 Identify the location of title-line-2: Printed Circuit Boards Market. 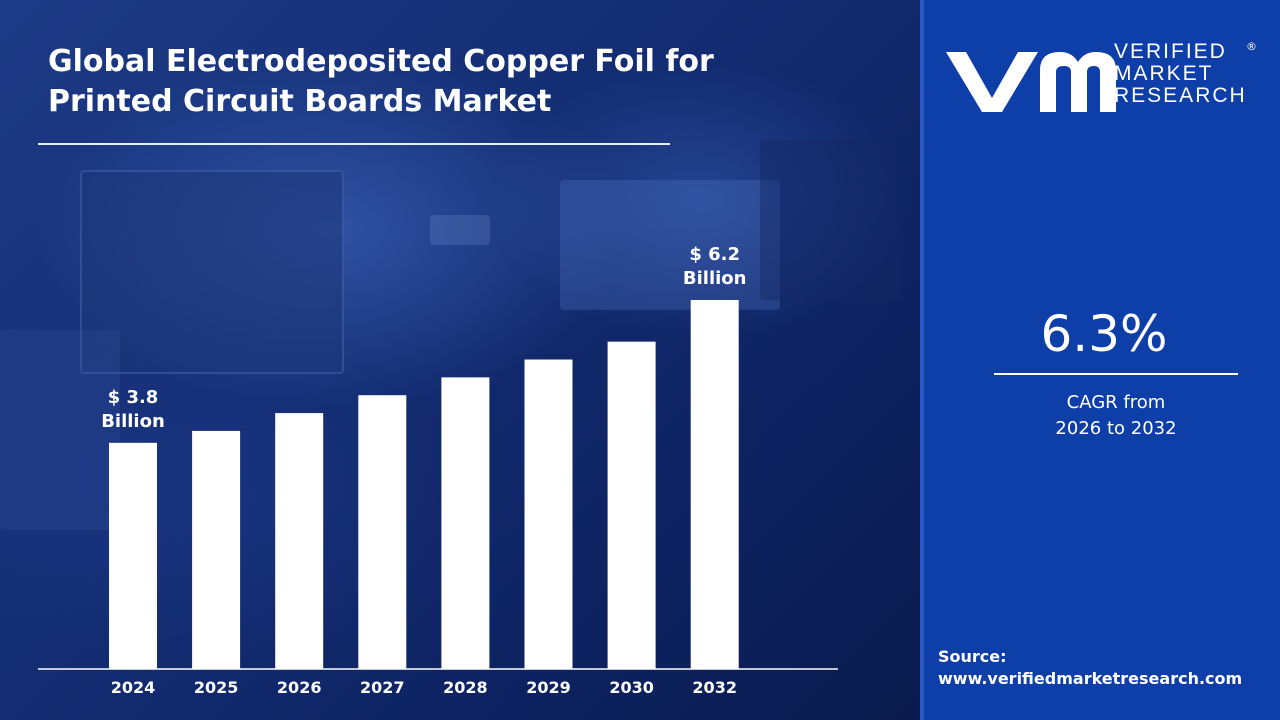
(300, 101).